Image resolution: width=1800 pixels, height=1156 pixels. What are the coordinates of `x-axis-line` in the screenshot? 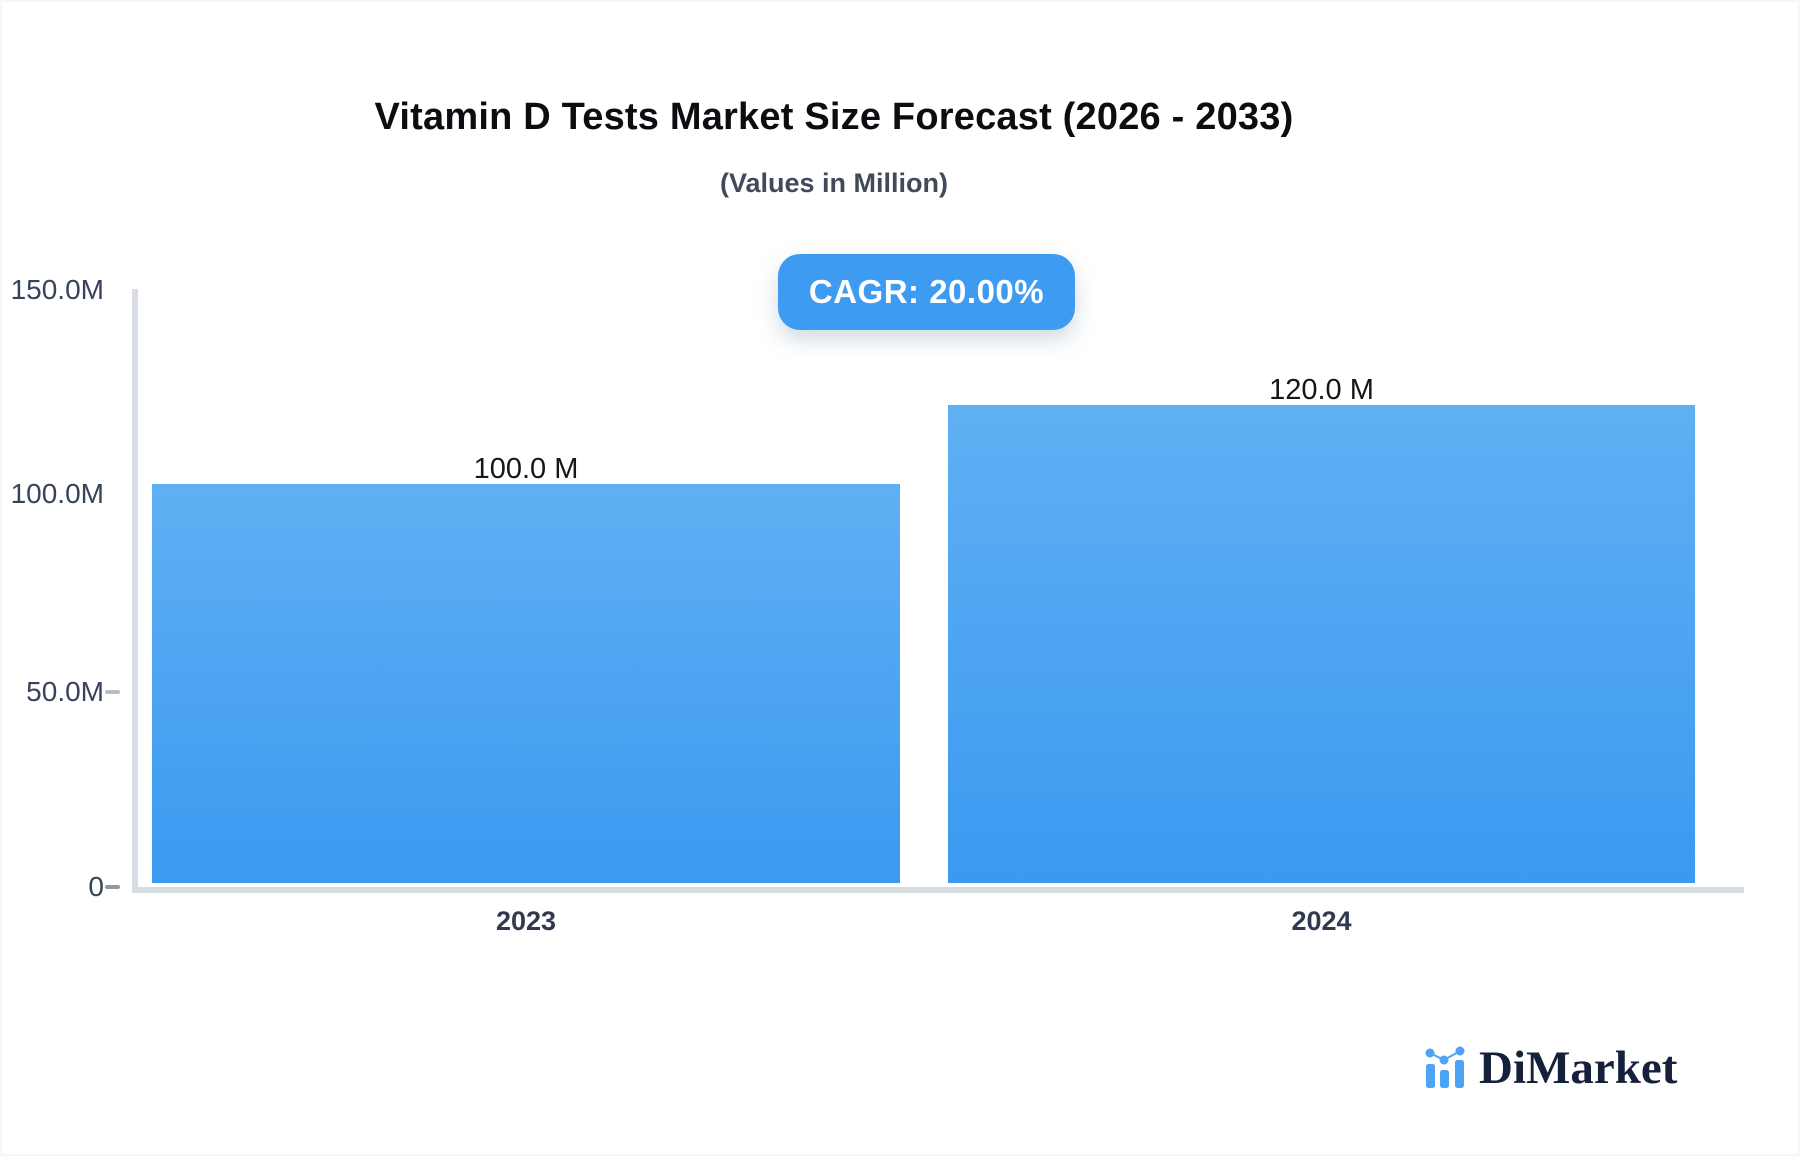 It's located at (938, 890).